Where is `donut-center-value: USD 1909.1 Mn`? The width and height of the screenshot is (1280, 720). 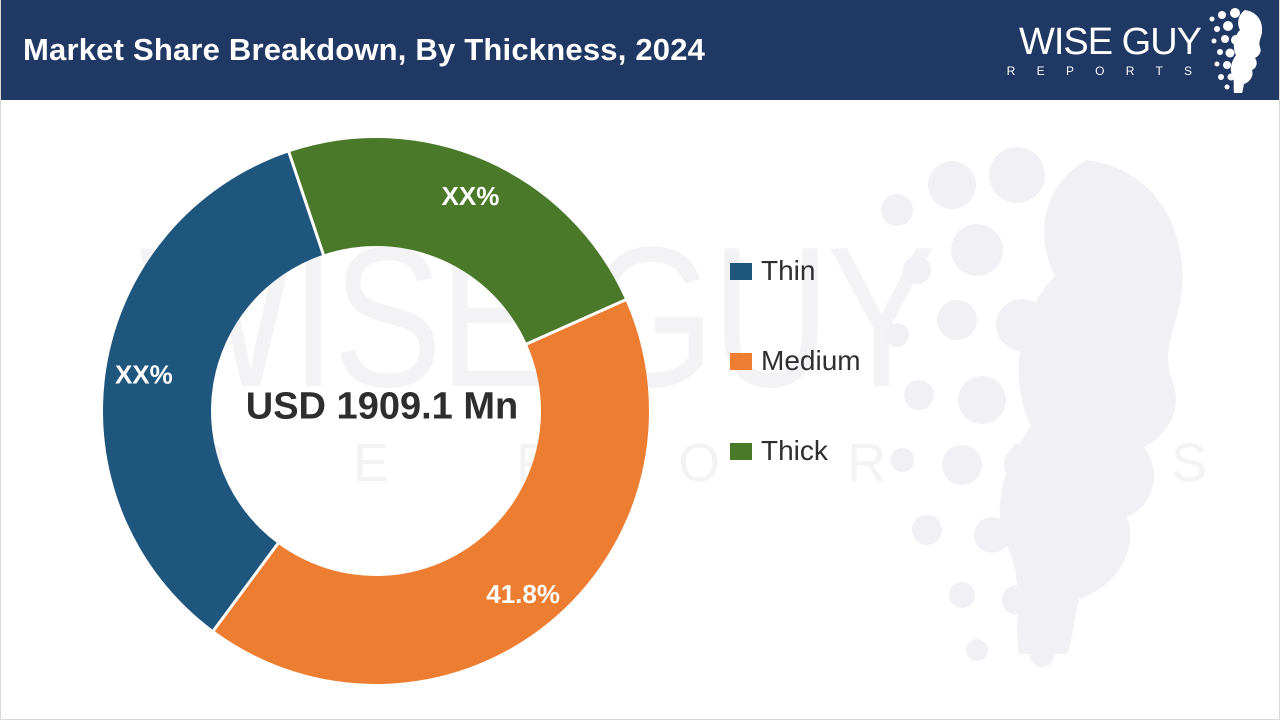
donut-center-value: USD 1909.1 Mn is located at coordinates (382, 406).